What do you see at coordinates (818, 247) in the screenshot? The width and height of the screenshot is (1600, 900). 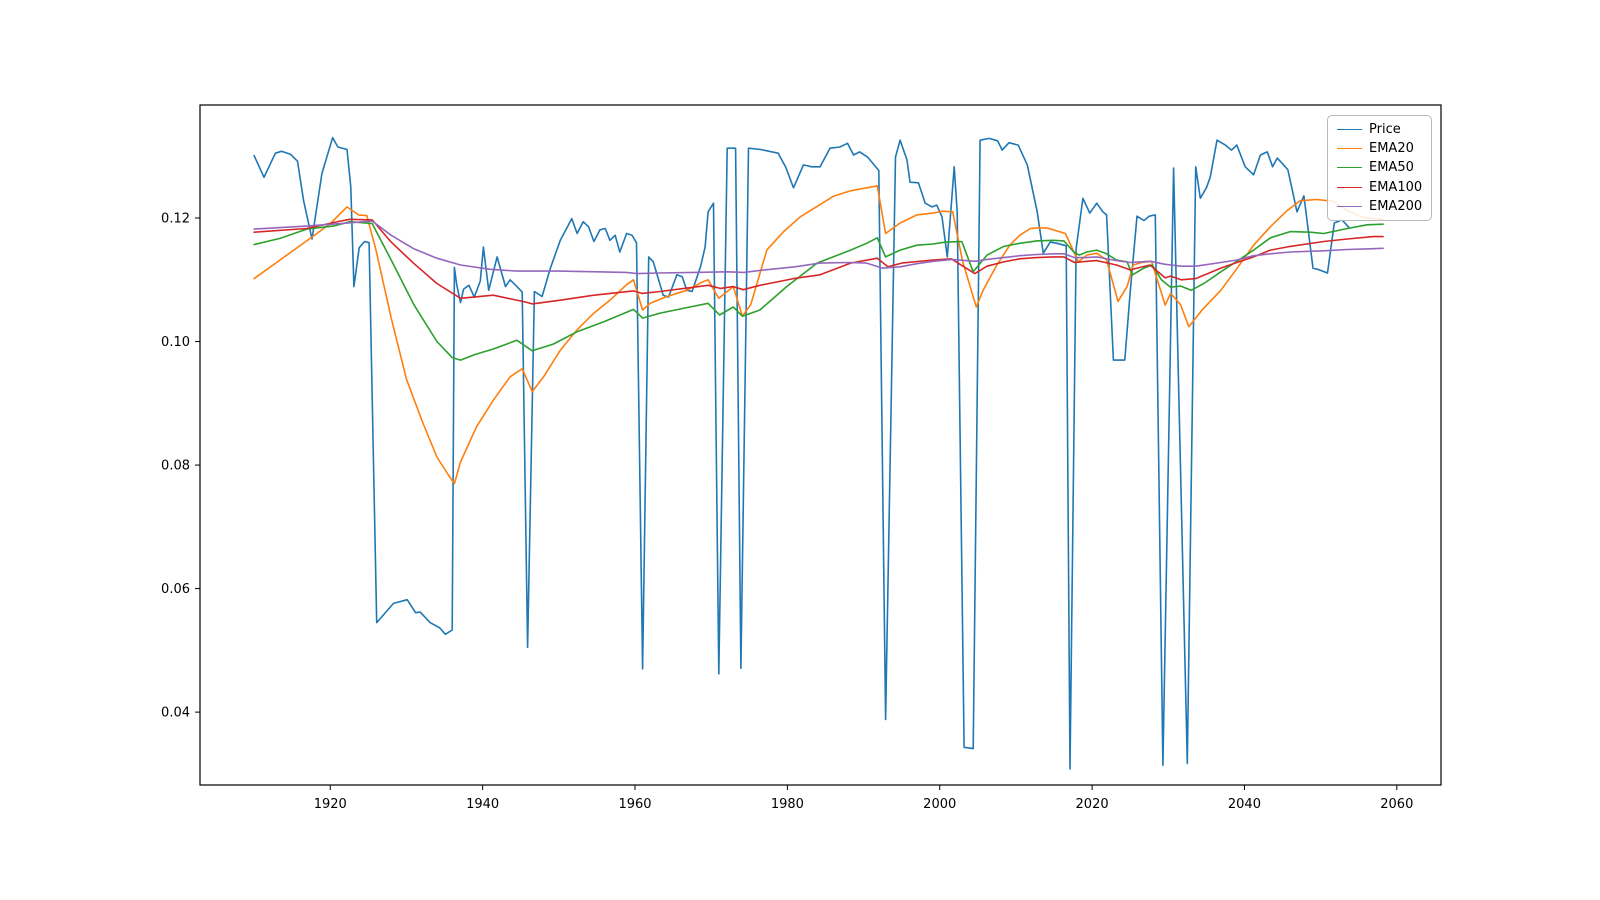 I see `series-ema200-line` at bounding box center [818, 247].